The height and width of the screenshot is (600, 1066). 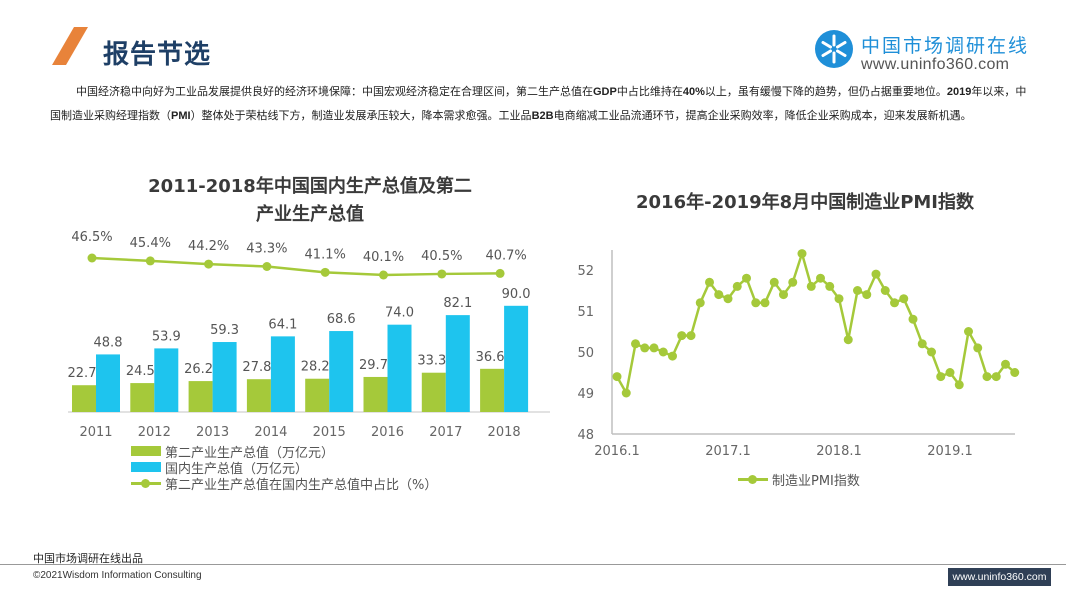 I want to click on bar-value-label: 64.1, so click(x=282, y=324).